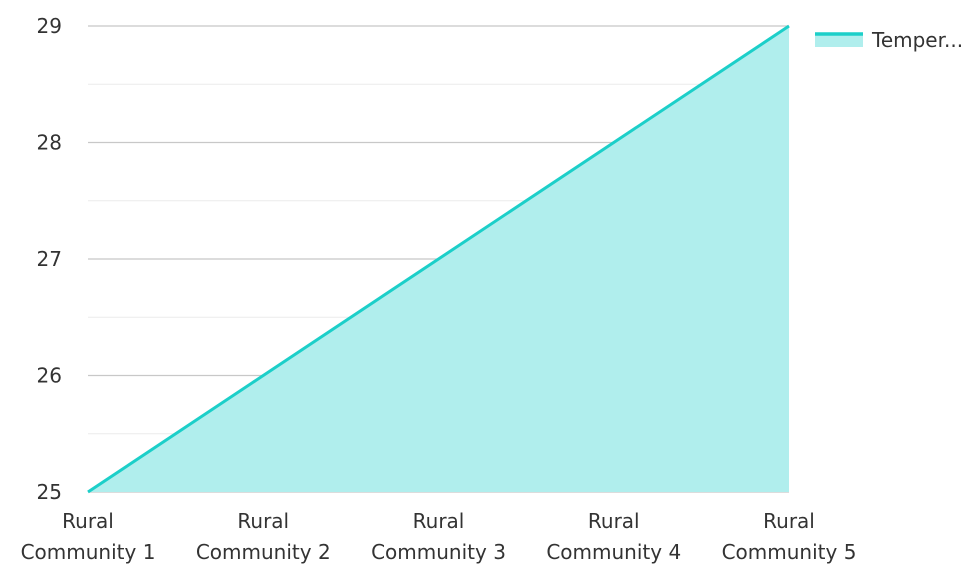  I want to click on y-tick-label: 27, so click(49, 259).